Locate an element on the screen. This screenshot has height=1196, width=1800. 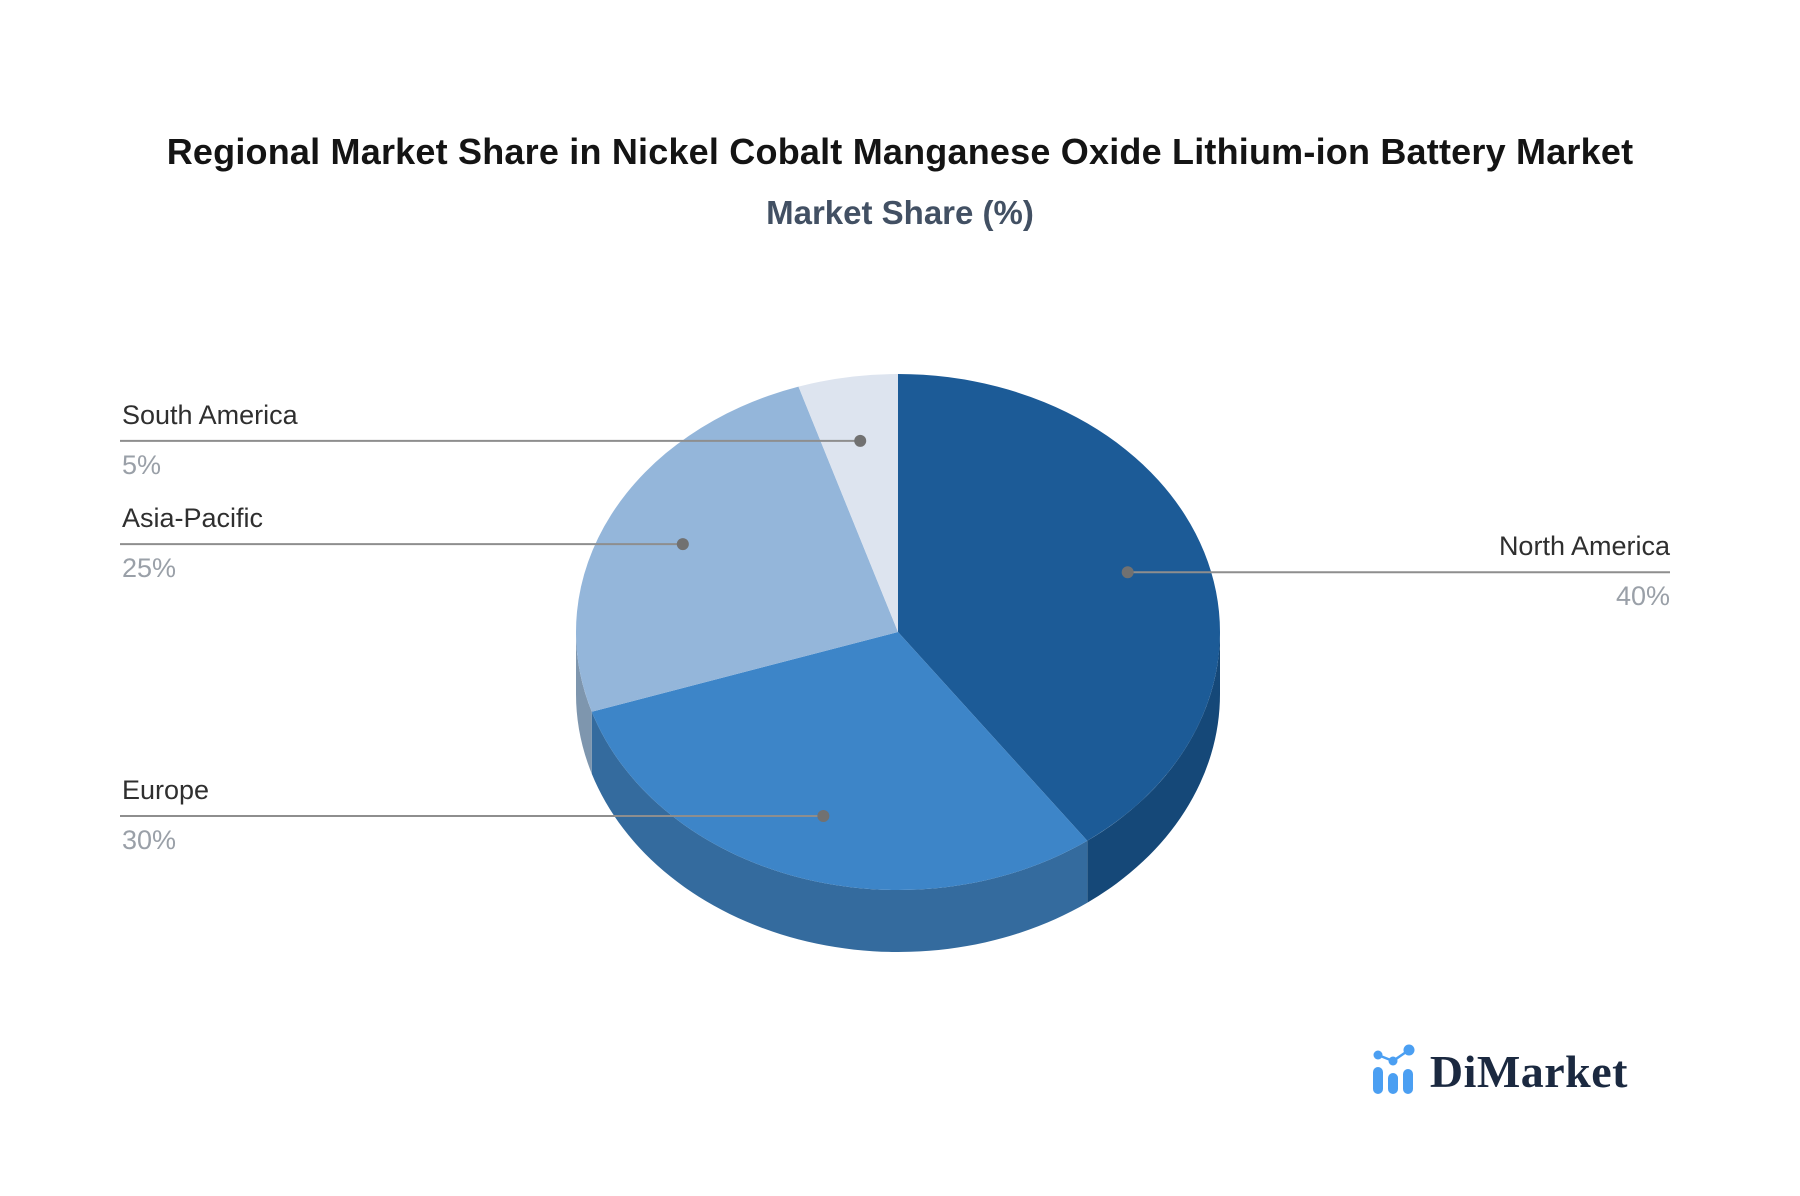
dimarket-logo: DiMarket is located at coordinates (1500, 1069).